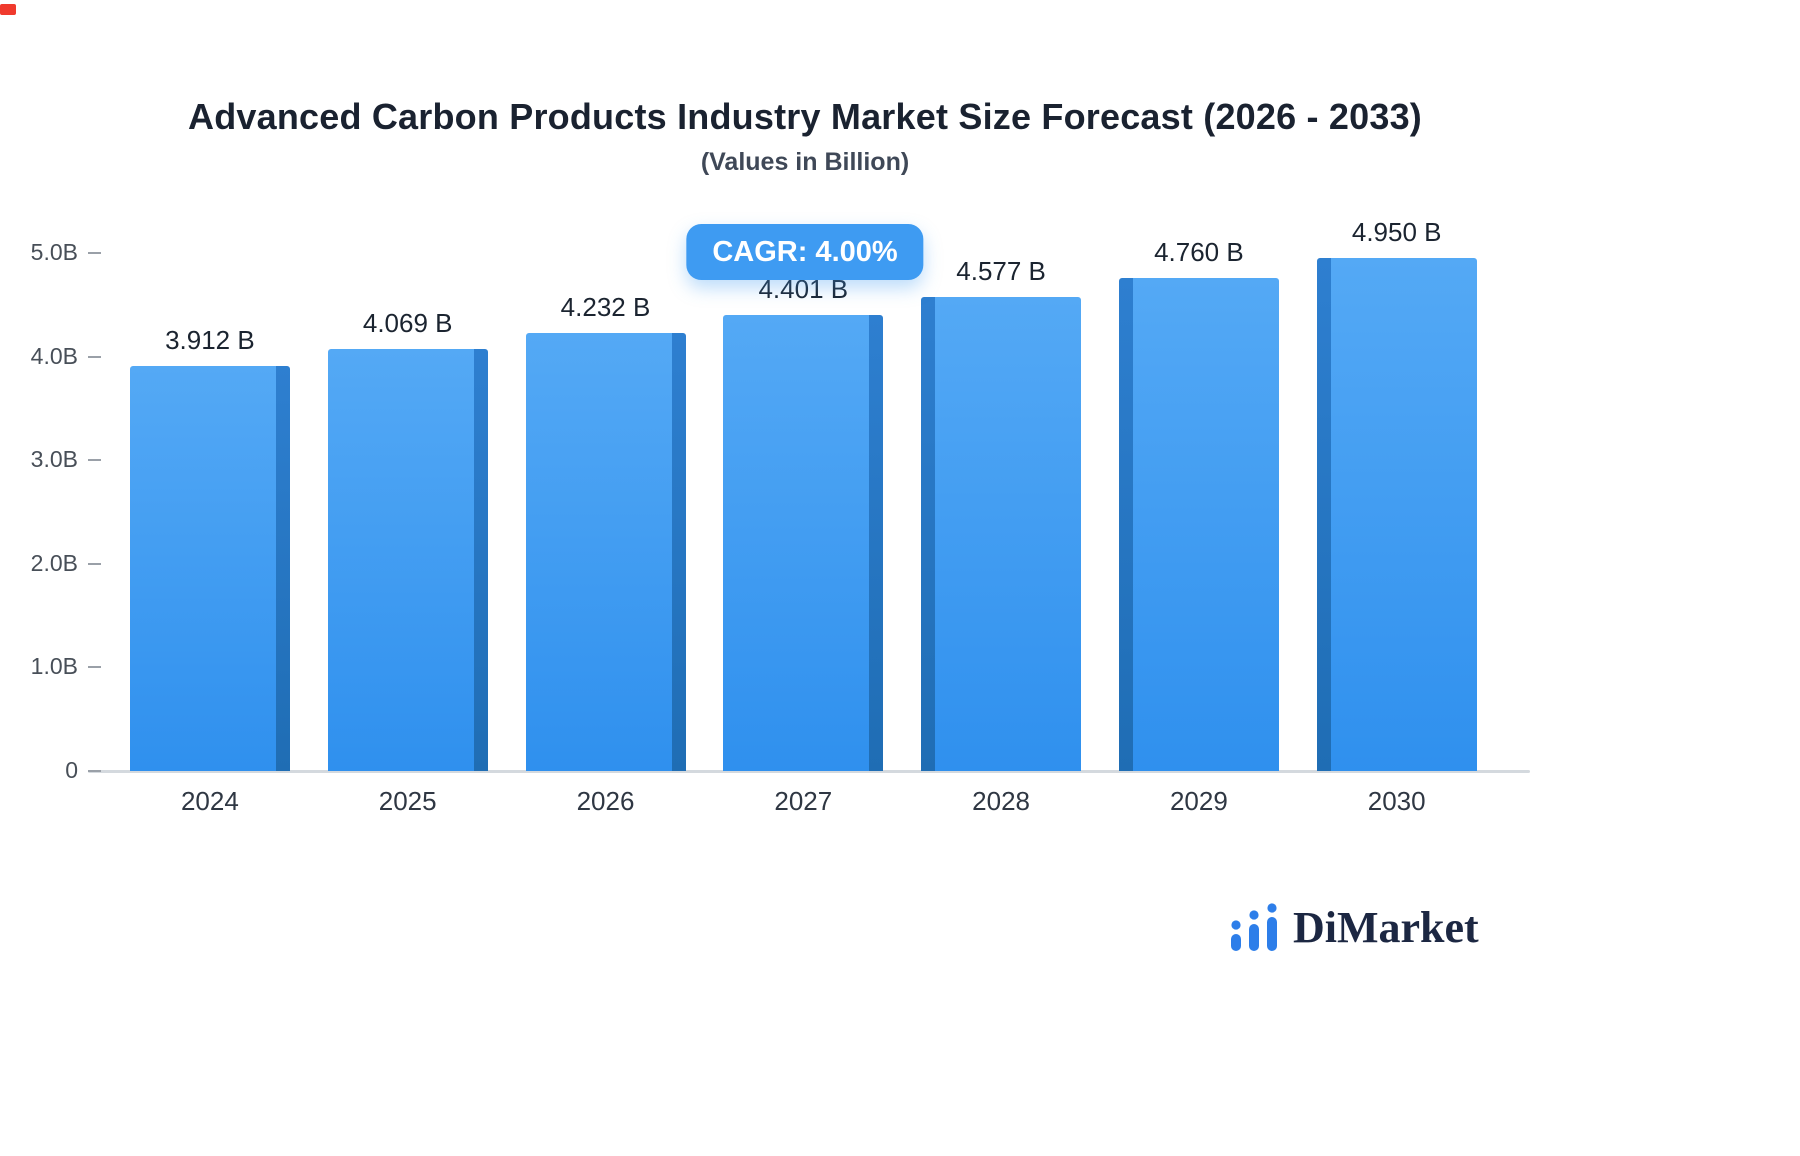 This screenshot has width=1800, height=1156. Describe the element at coordinates (71, 770) in the screenshot. I see `y-axis-tick-label: 0` at that location.